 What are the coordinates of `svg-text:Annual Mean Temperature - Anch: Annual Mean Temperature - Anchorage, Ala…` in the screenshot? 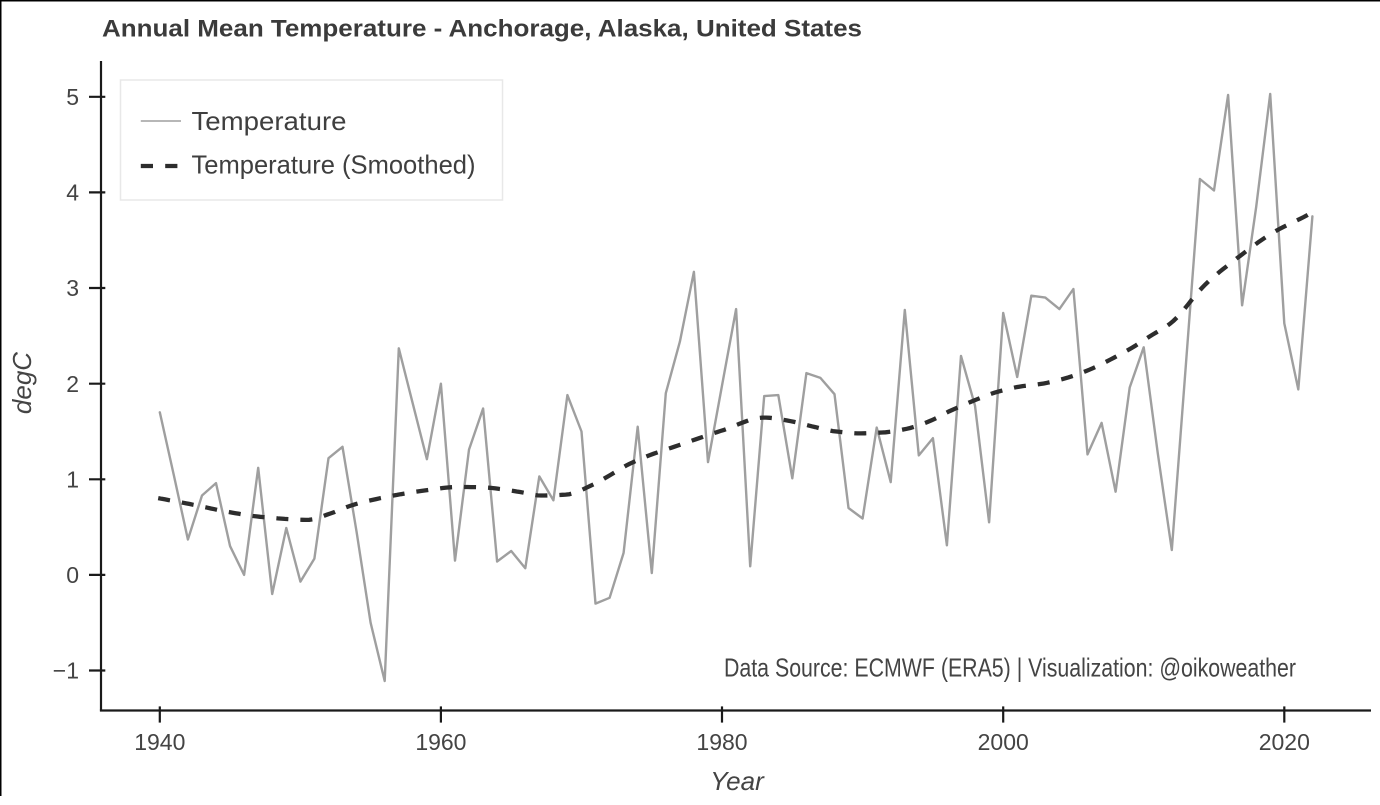 It's located at (482, 29).